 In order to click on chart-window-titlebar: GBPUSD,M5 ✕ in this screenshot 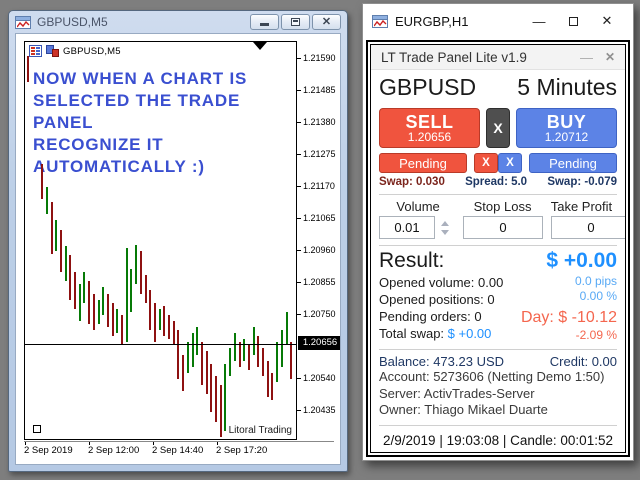, I will do `click(178, 22)`.